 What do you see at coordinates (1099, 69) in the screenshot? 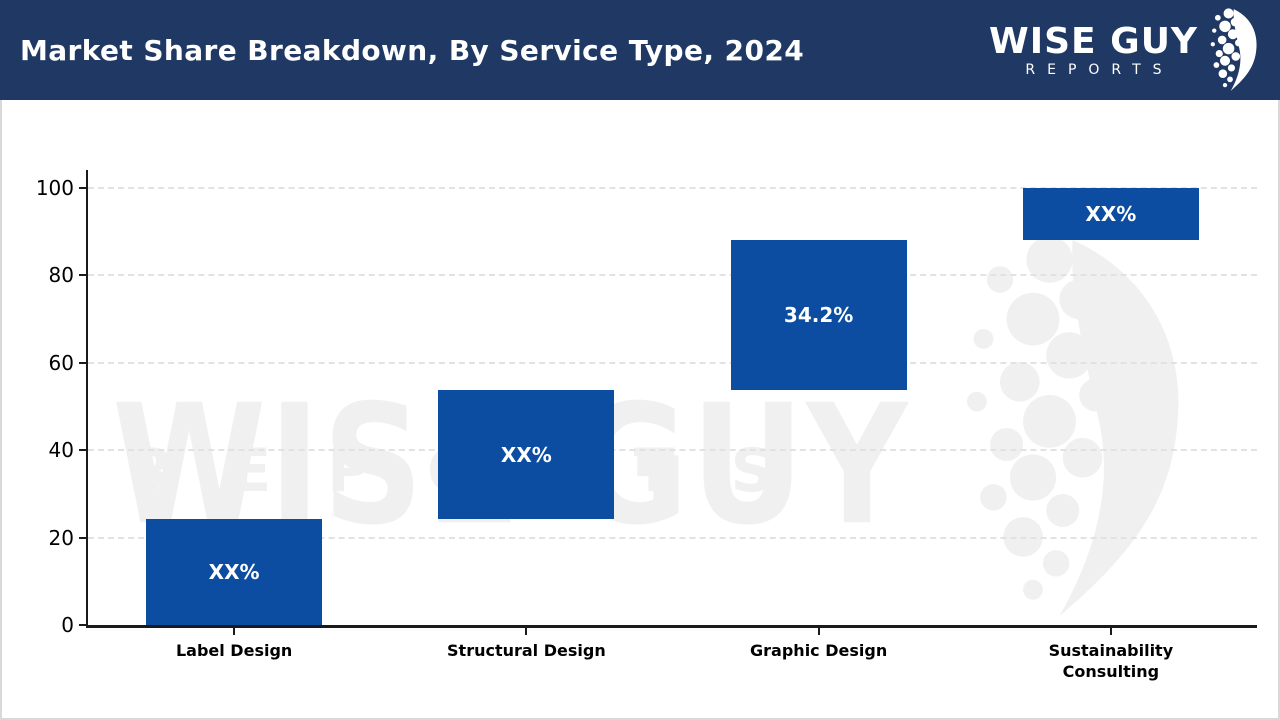
I see `brand-subname: REPORTS` at bounding box center [1099, 69].